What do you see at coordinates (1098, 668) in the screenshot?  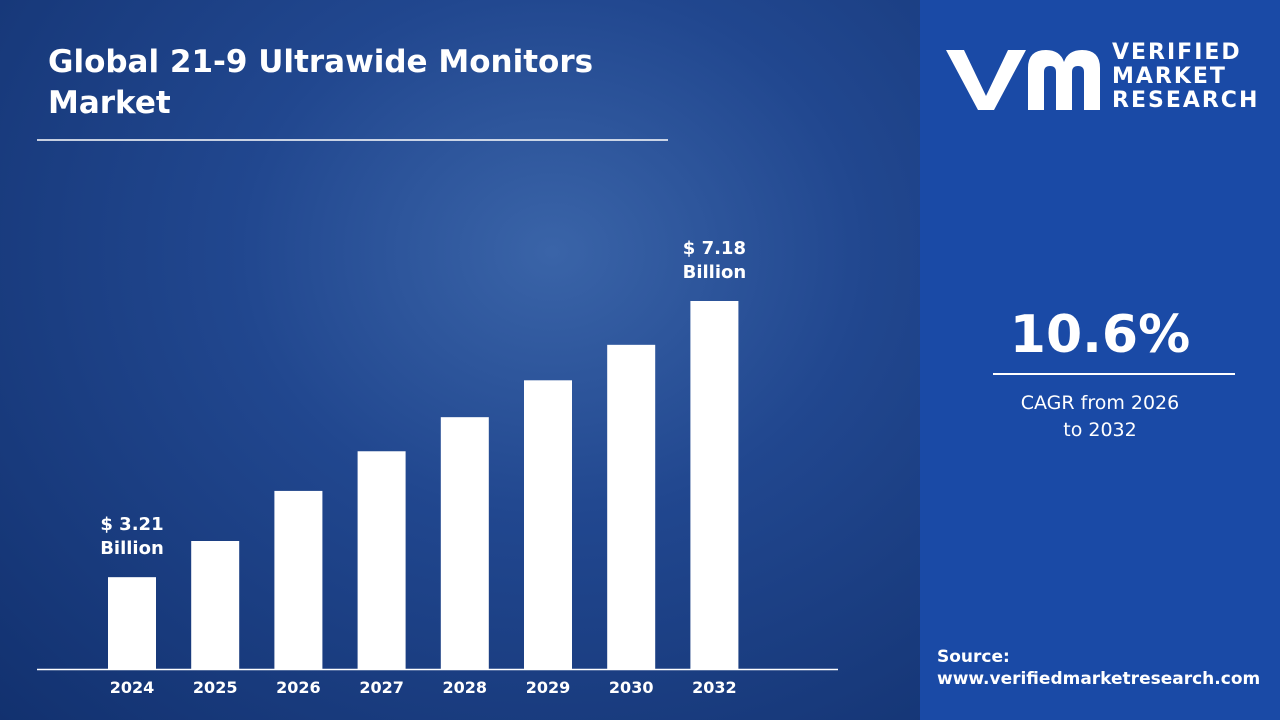 I see `source: Source: www.verifiedmarketresearch.com` at bounding box center [1098, 668].